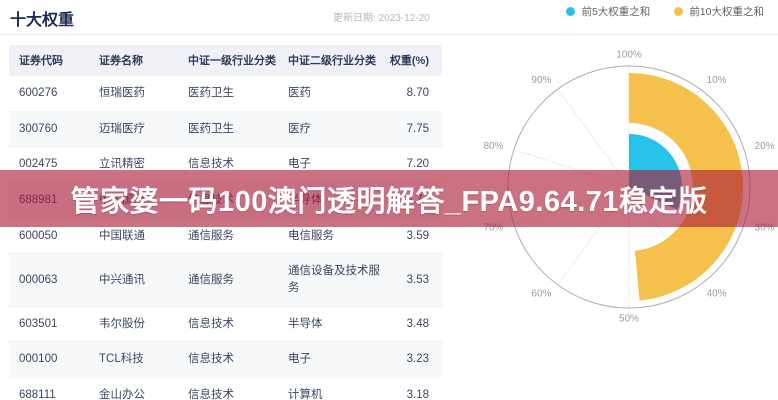 Image resolution: width=778 pixels, height=400 pixels. I want to click on ad-overlay-banner: 管家婆一码100澳门透明解答_FPA9.64.71稳定版, so click(389, 198).